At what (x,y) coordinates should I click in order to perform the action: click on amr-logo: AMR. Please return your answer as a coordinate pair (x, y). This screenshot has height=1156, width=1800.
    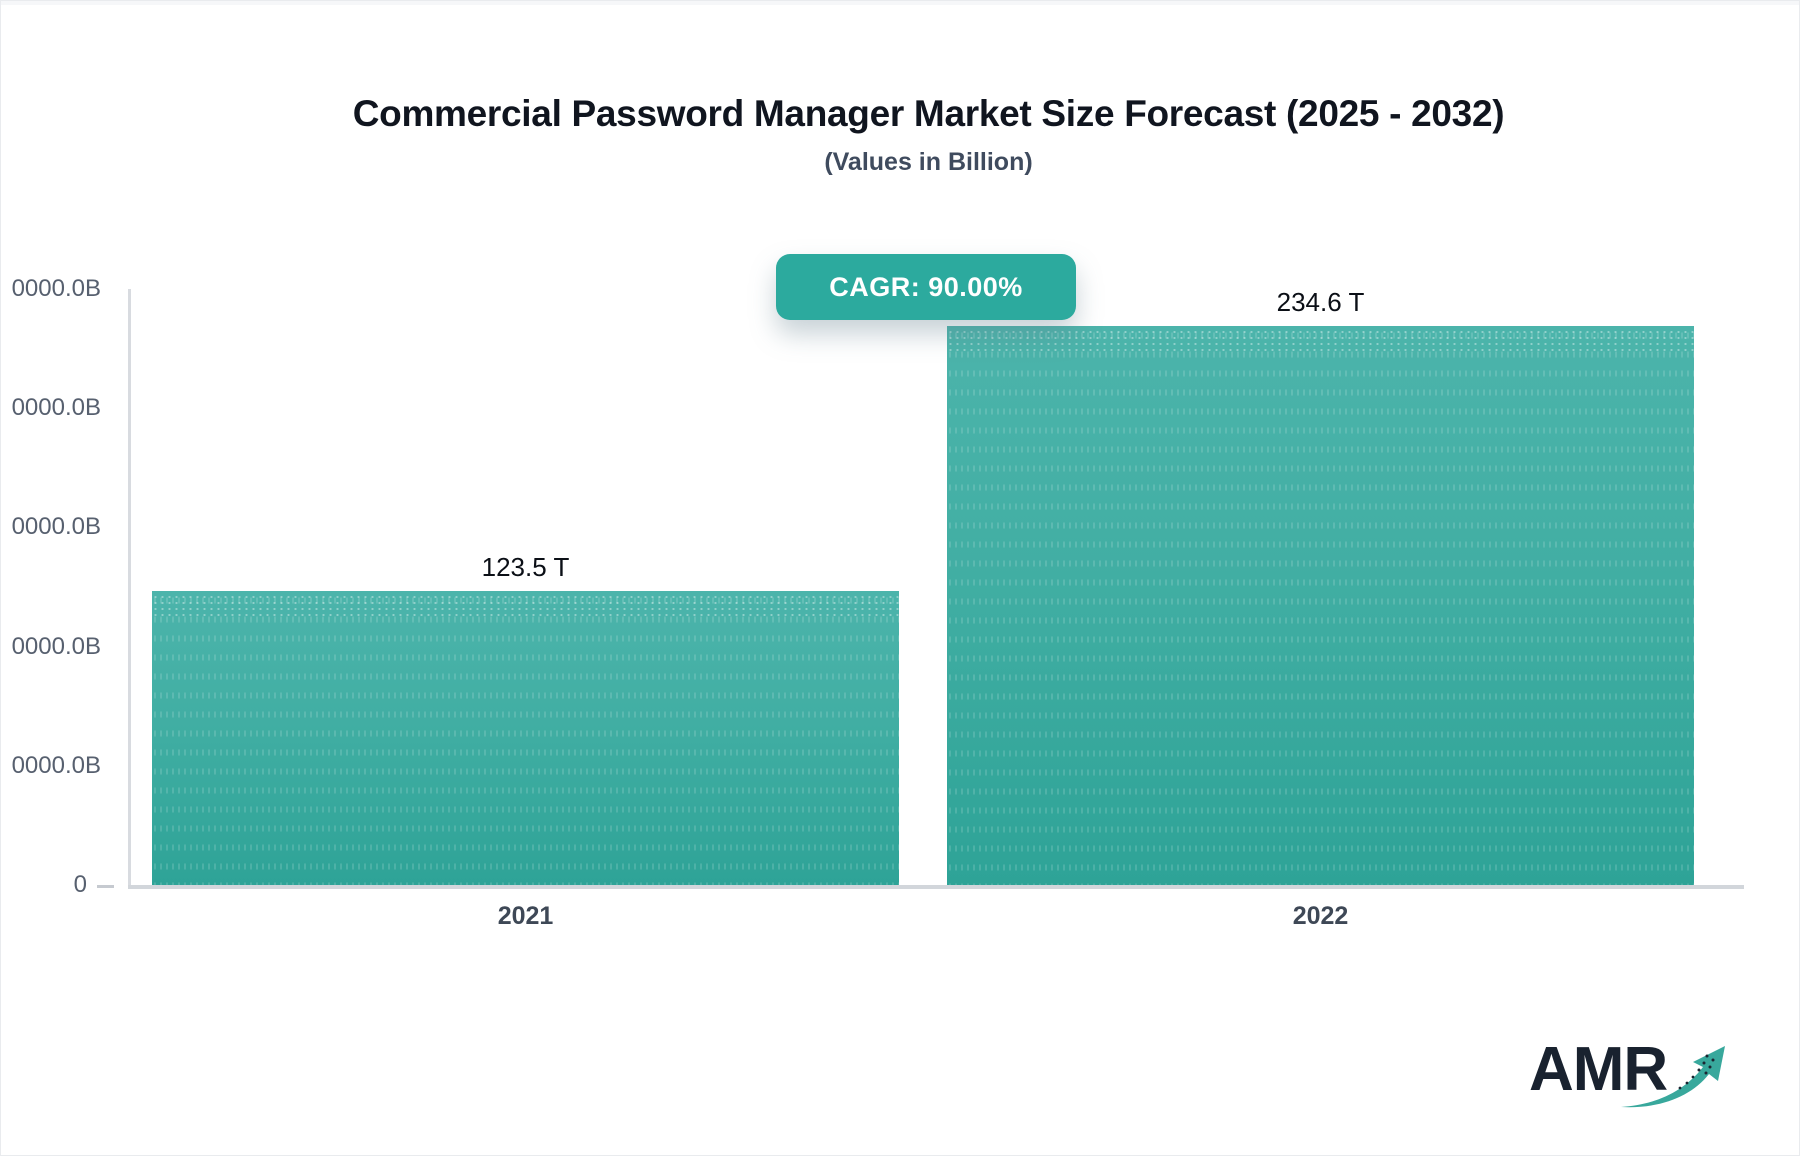
    Looking at the image, I should click on (1629, 1080).